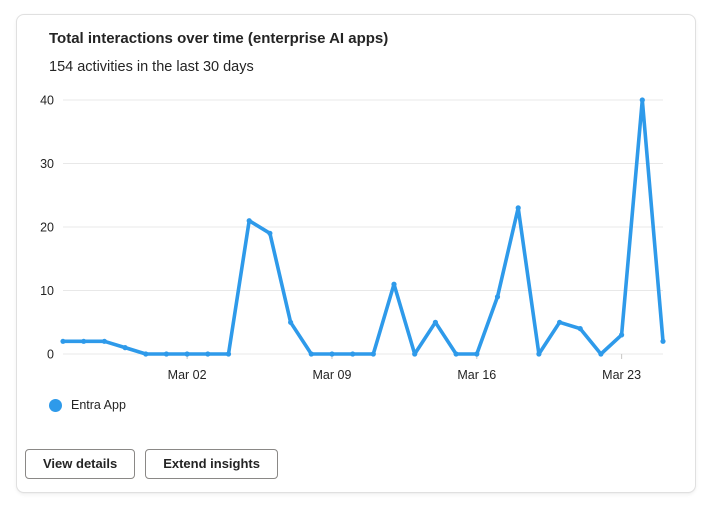 Image resolution: width=714 pixels, height=506 pixels. I want to click on legend-label: Entra App, so click(98, 405).